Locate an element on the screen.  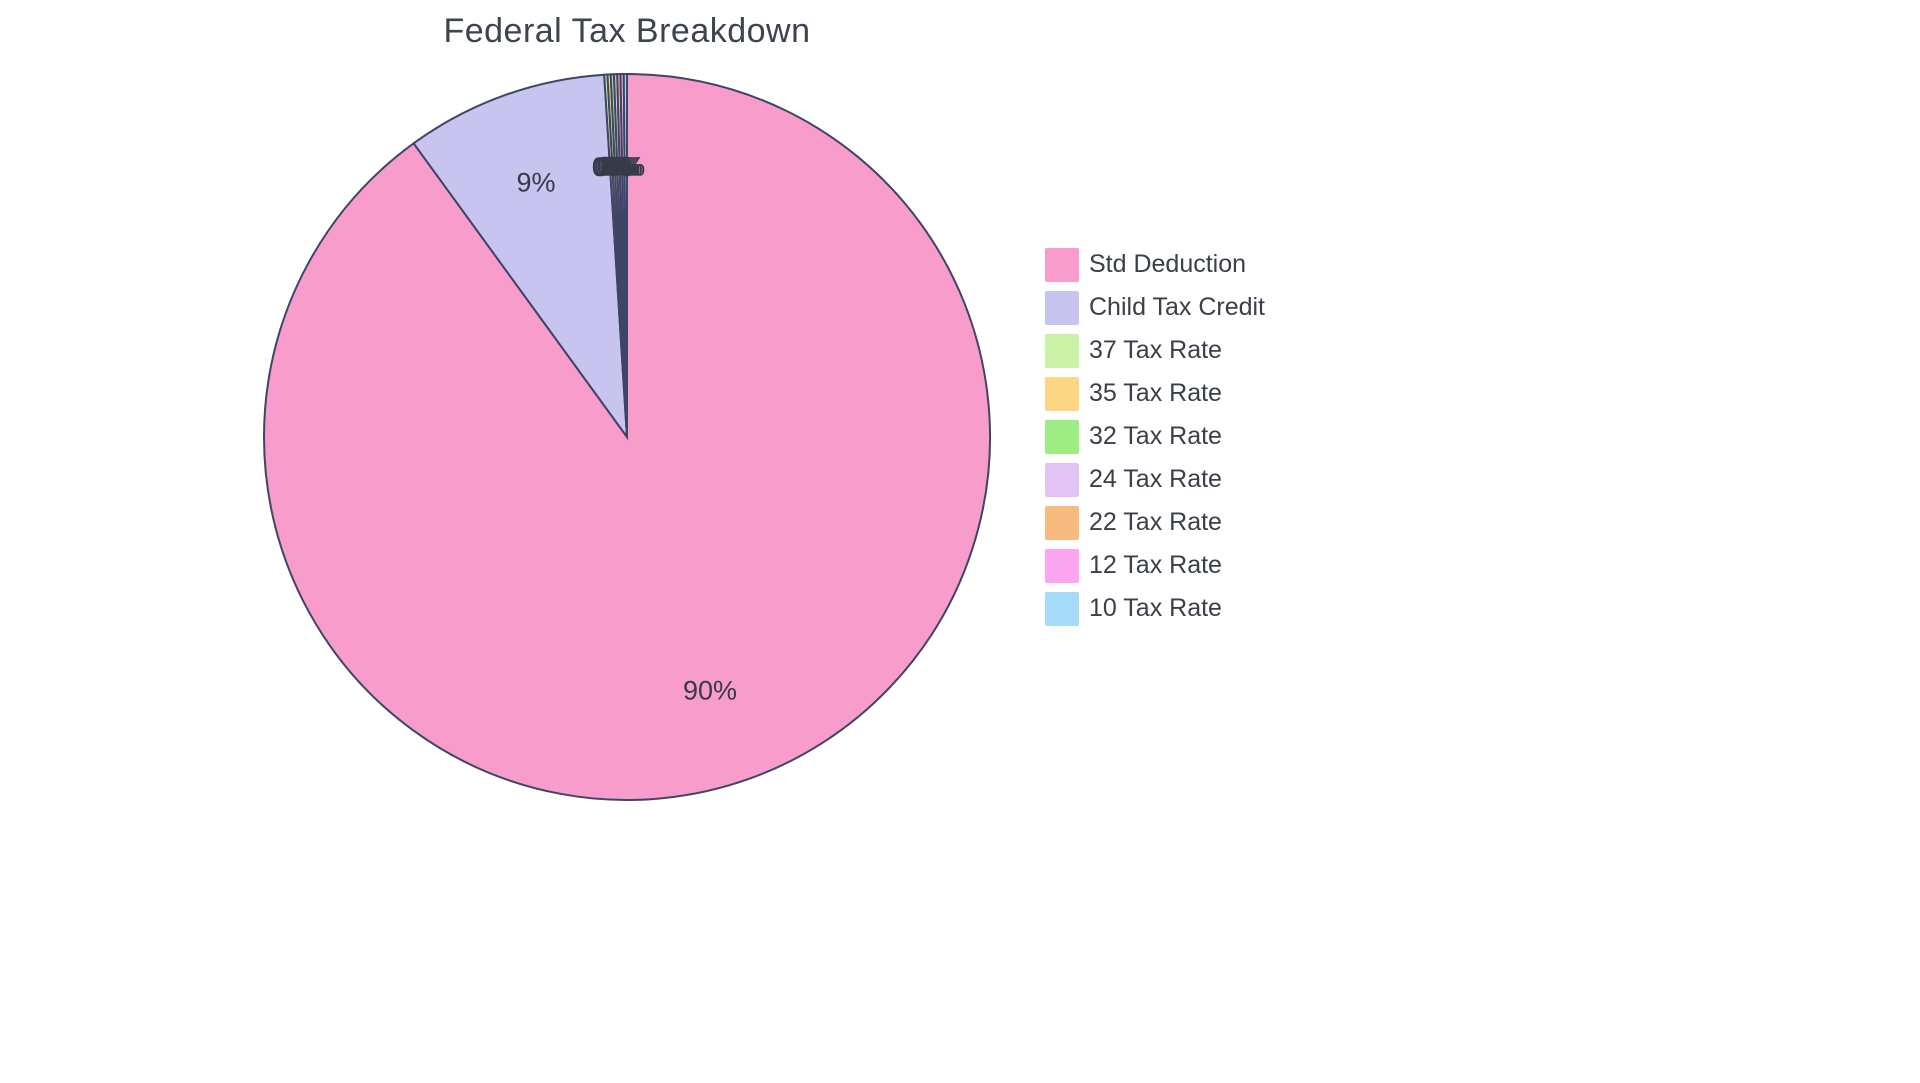
legend-item: 35 Tax Rate is located at coordinates (1155, 393).